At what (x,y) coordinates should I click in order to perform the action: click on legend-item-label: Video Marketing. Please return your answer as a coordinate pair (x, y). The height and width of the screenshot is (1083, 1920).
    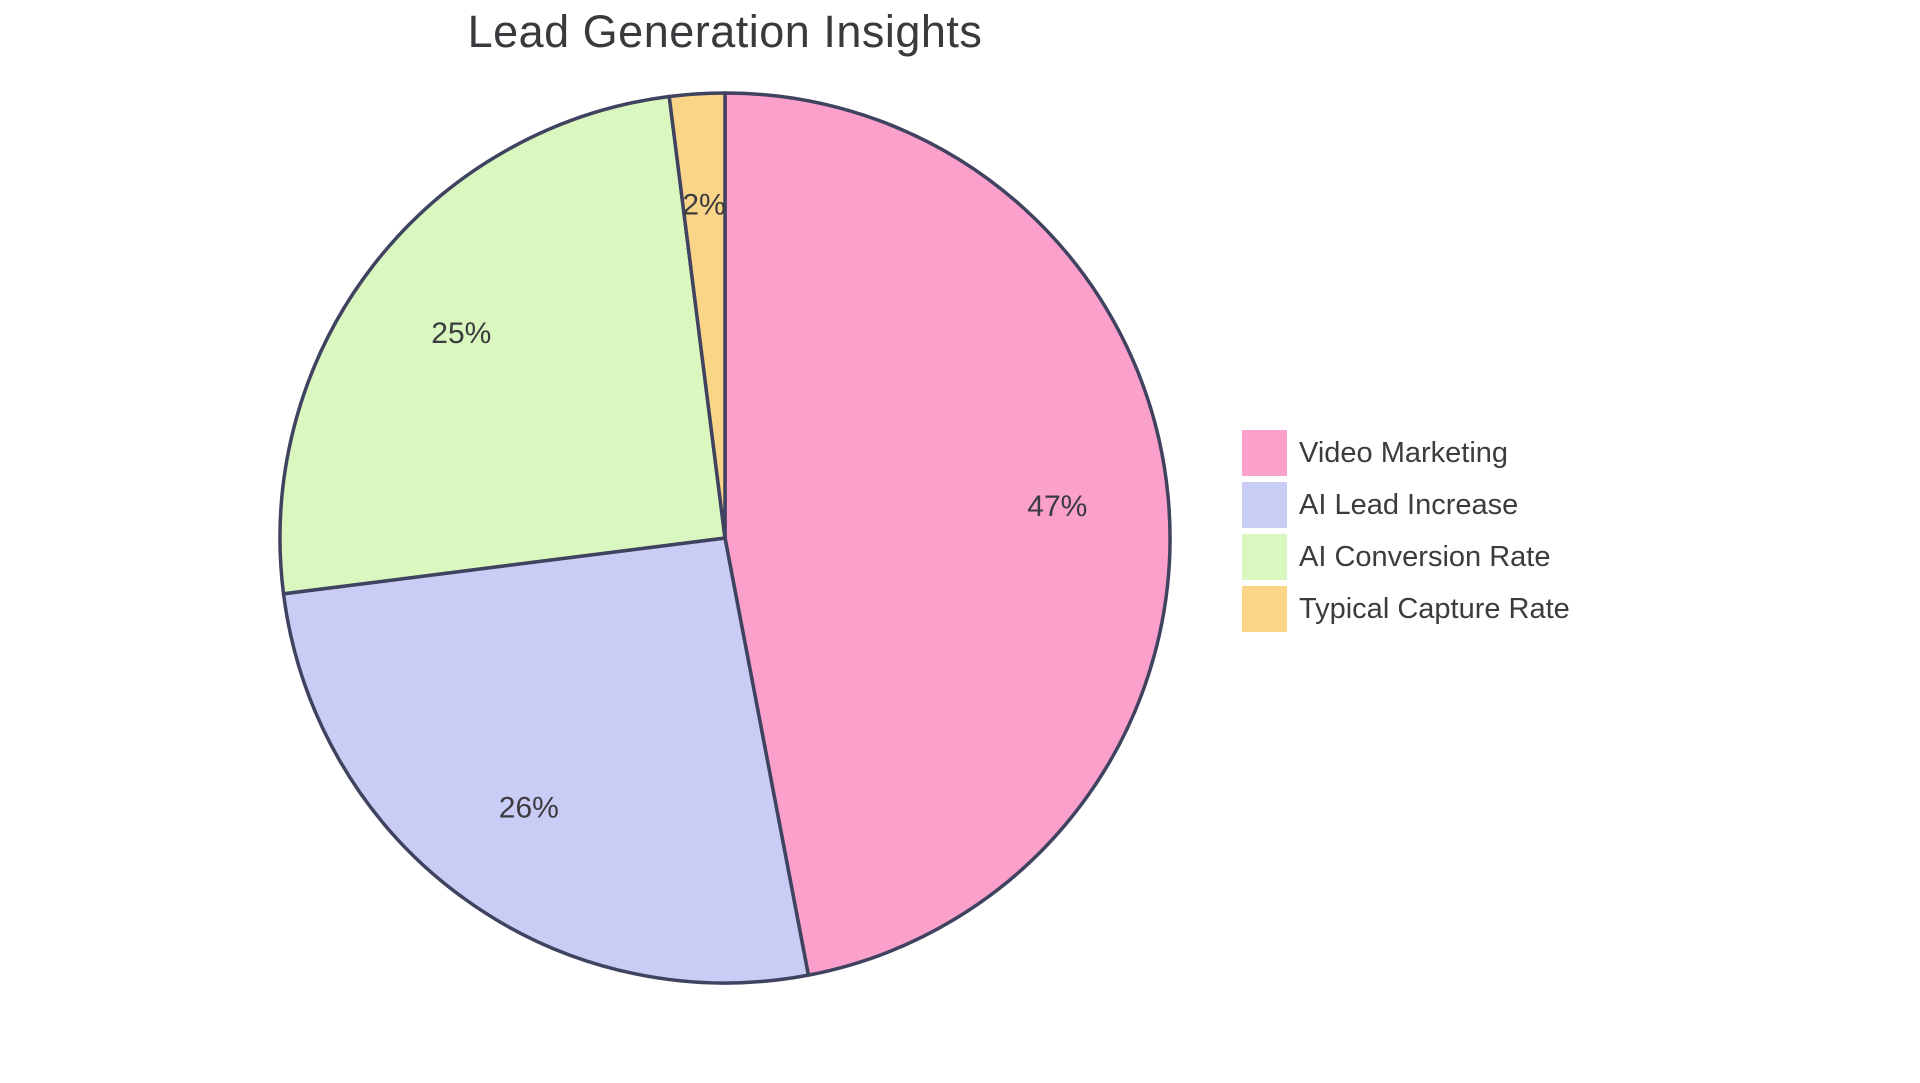
    Looking at the image, I should click on (1404, 452).